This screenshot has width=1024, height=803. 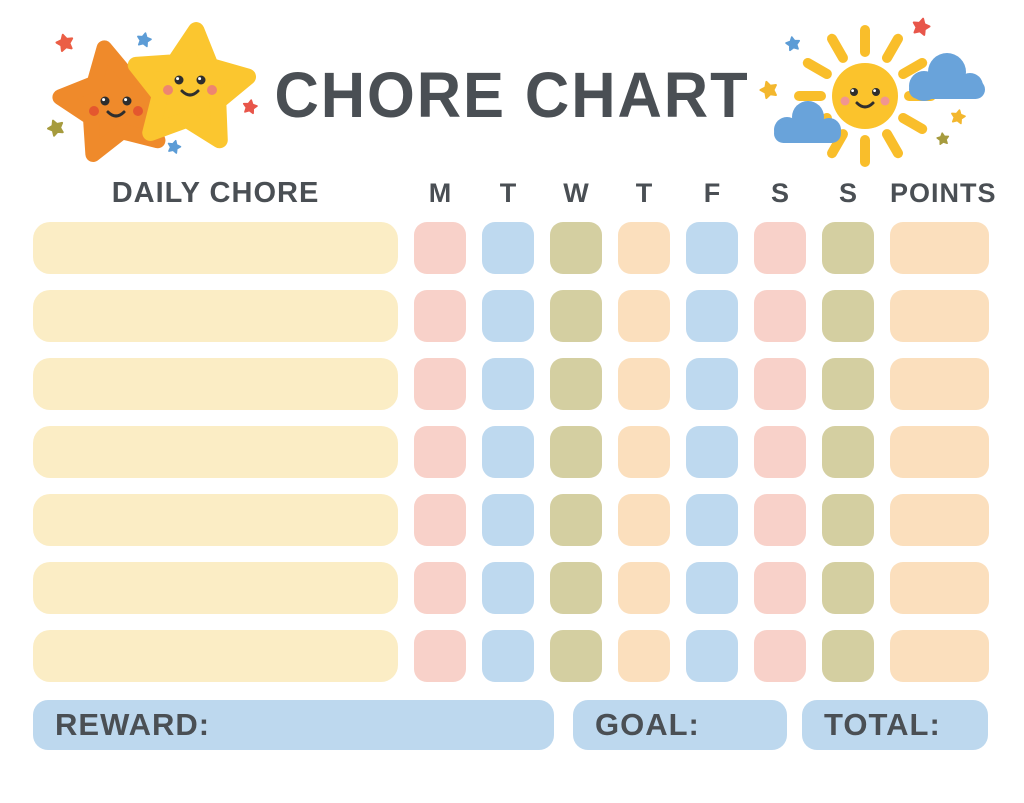 I want to click on sun-illustration, so click(x=871, y=91).